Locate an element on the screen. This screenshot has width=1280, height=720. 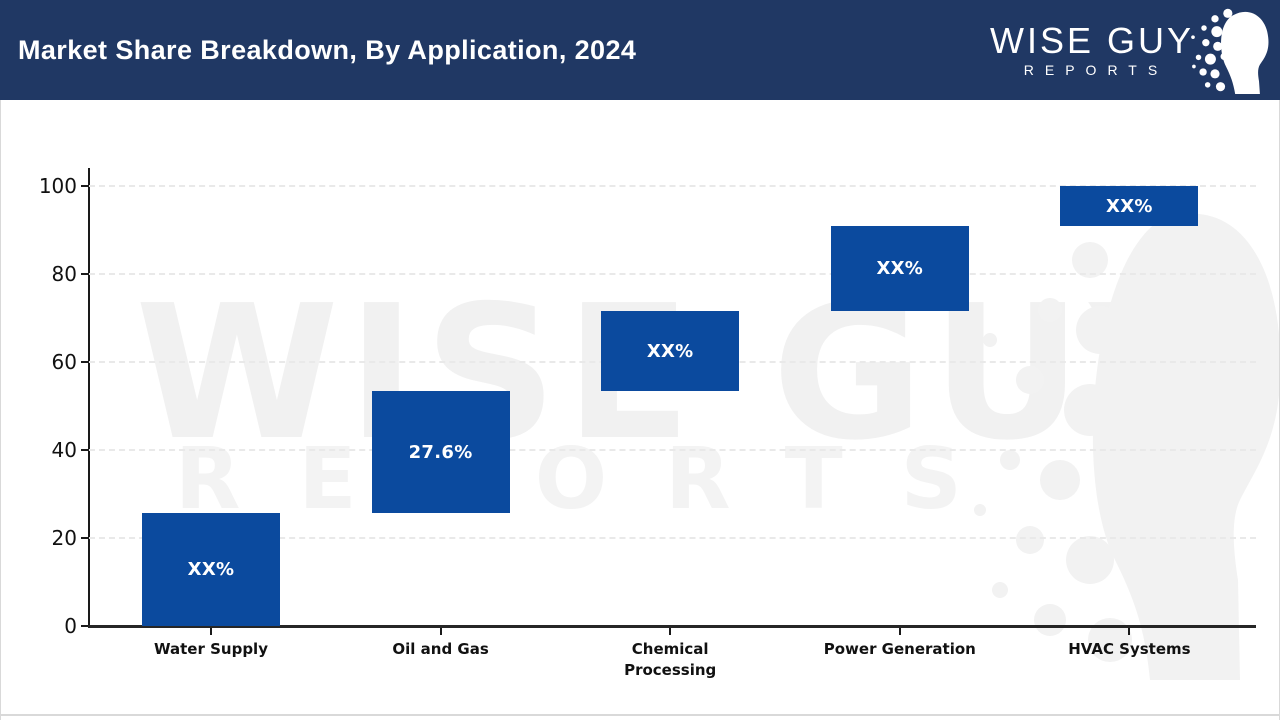
bar-power-generation: XX% is located at coordinates (899, 269).